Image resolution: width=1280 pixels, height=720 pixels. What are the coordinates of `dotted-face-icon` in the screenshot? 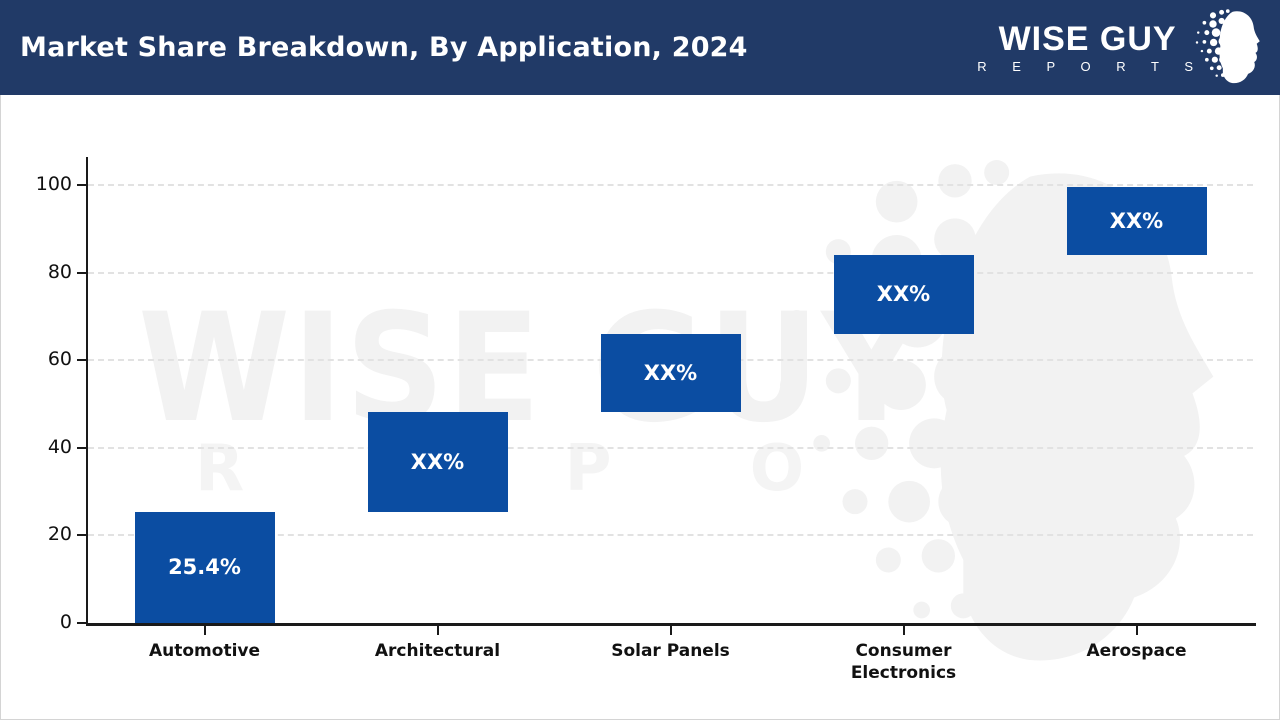 It's located at (1227, 46).